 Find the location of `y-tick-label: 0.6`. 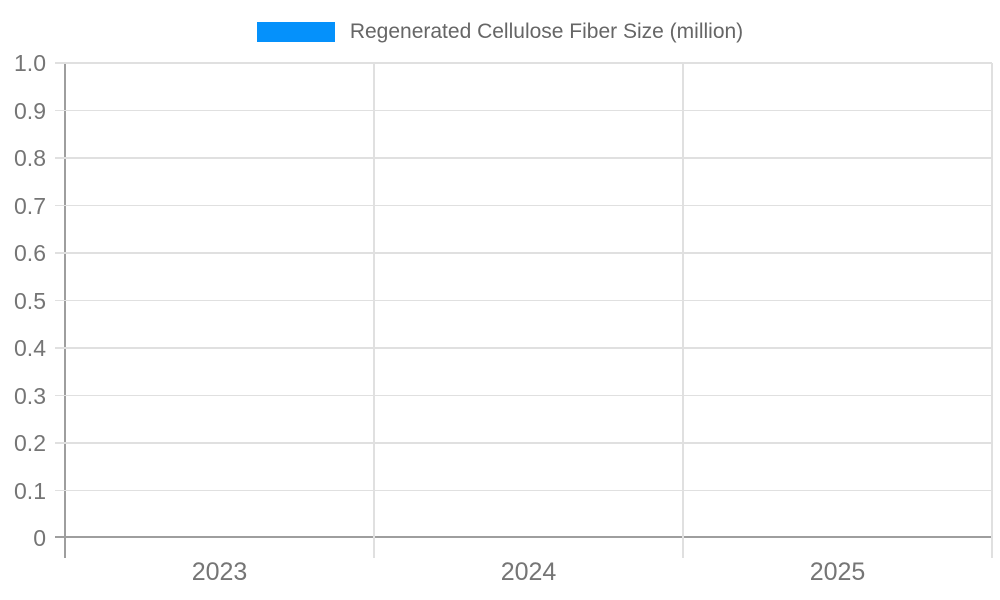

y-tick-label: 0.6 is located at coordinates (30, 253).